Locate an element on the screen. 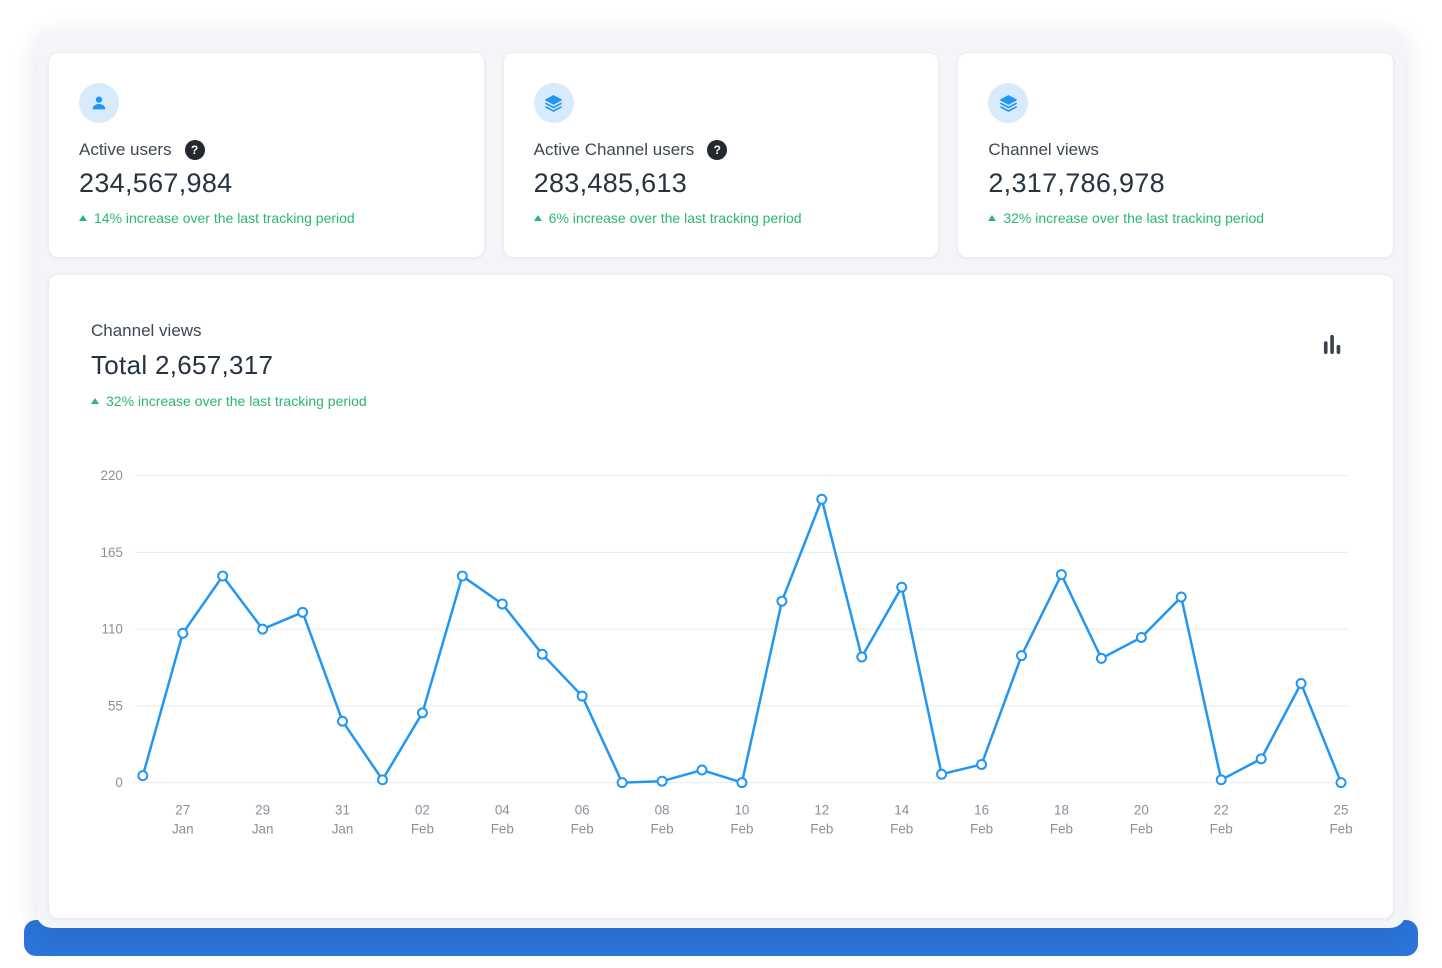 This screenshot has width=1442, height=968. stat-title: Active users is located at coordinates (125, 149).